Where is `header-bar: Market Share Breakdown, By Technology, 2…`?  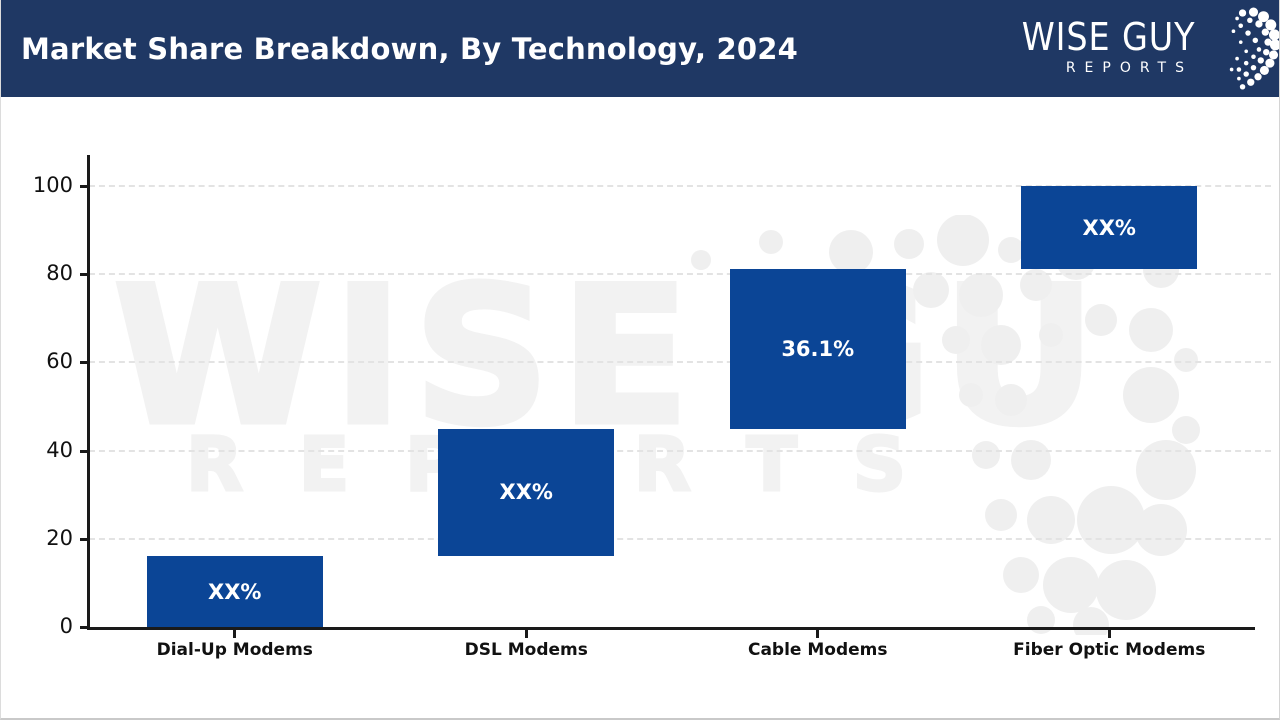 header-bar: Market Share Breakdown, By Technology, 2… is located at coordinates (640, 48).